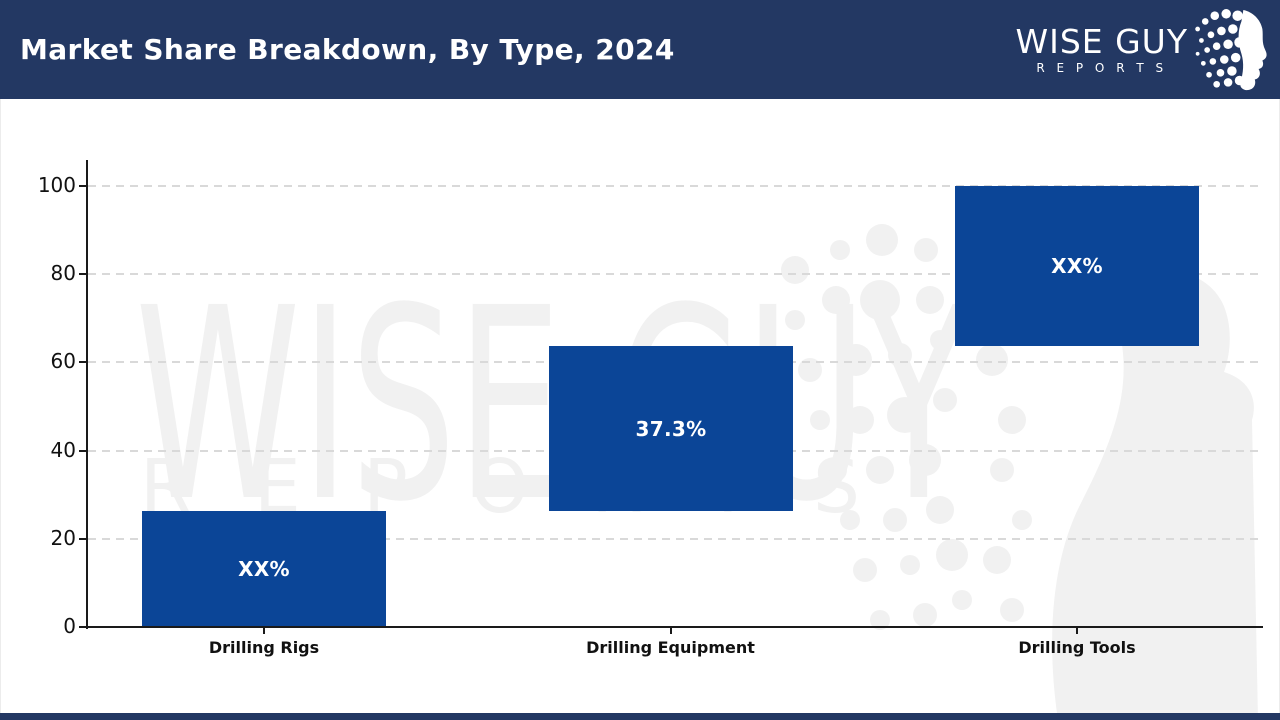 The image size is (1280, 720). Describe the element at coordinates (1155, 495) in the screenshot. I see `watermark-face-profile` at that location.